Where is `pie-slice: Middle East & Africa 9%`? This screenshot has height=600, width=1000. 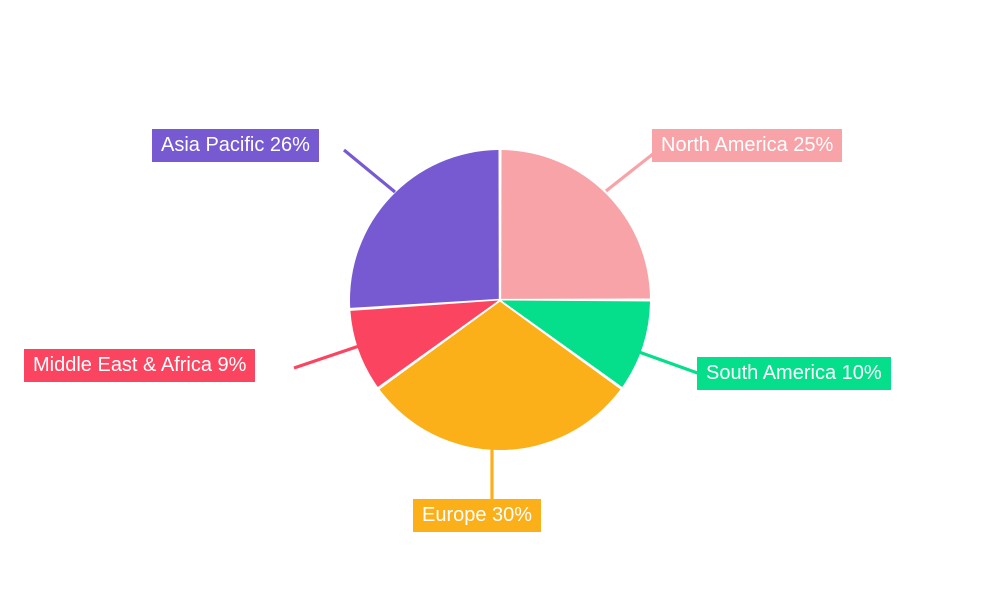
pie-slice: Middle East & Africa 9% is located at coordinates (424, 343).